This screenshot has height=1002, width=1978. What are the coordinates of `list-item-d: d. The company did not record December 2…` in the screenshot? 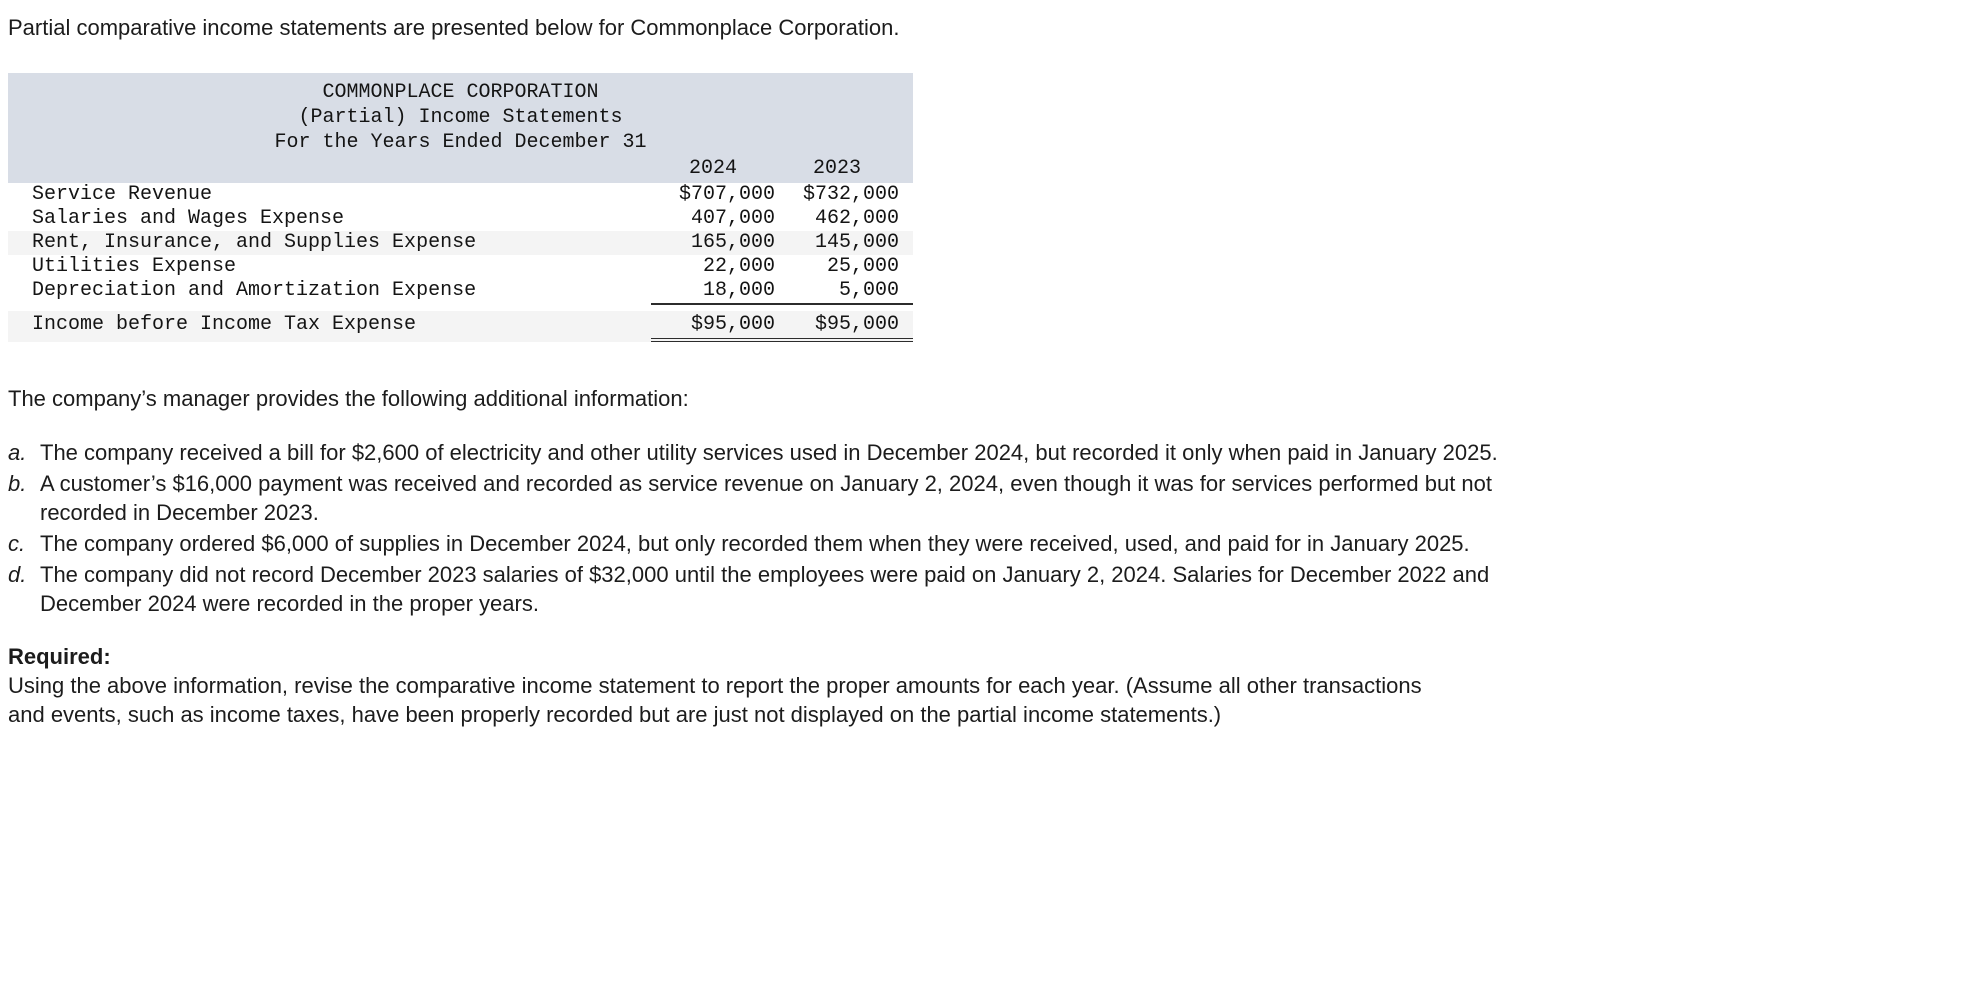 It's located at (758, 589).